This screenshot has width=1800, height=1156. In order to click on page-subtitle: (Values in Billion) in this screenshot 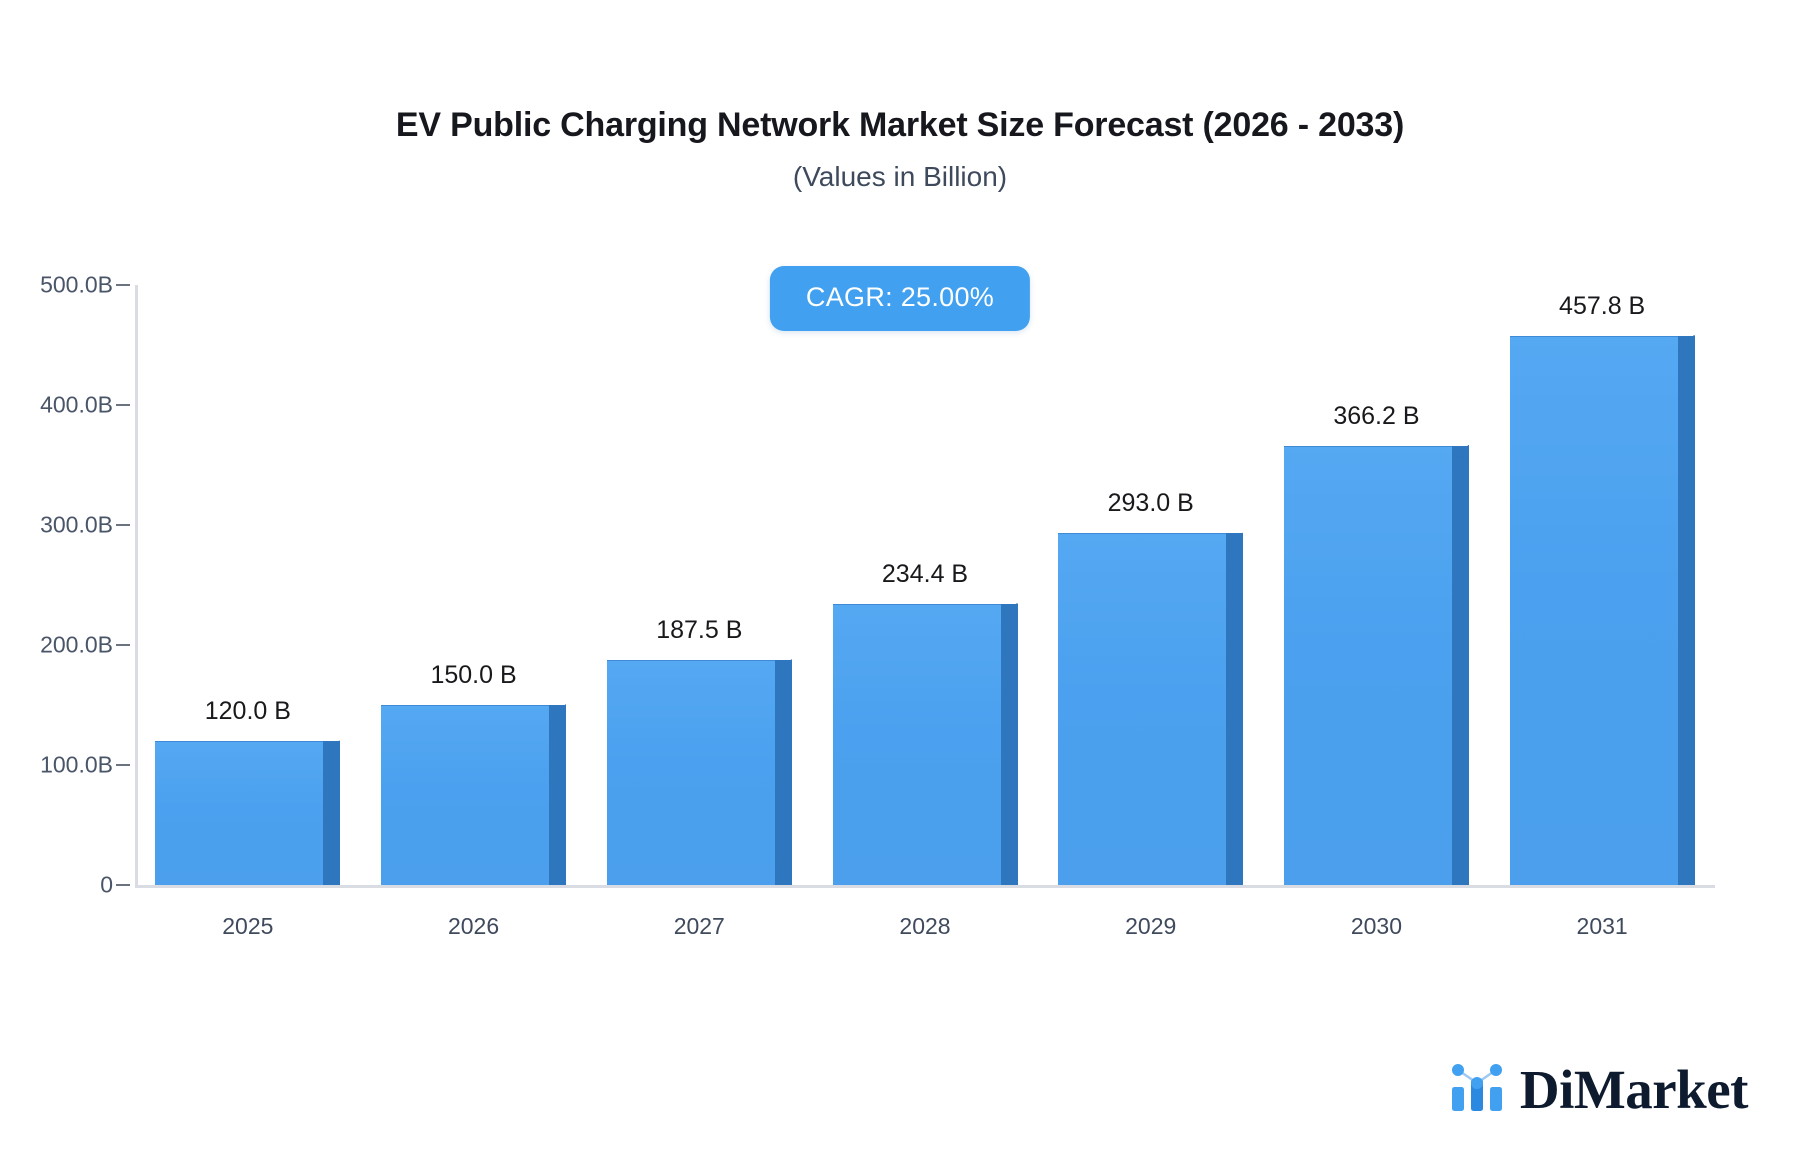, I will do `click(900, 176)`.